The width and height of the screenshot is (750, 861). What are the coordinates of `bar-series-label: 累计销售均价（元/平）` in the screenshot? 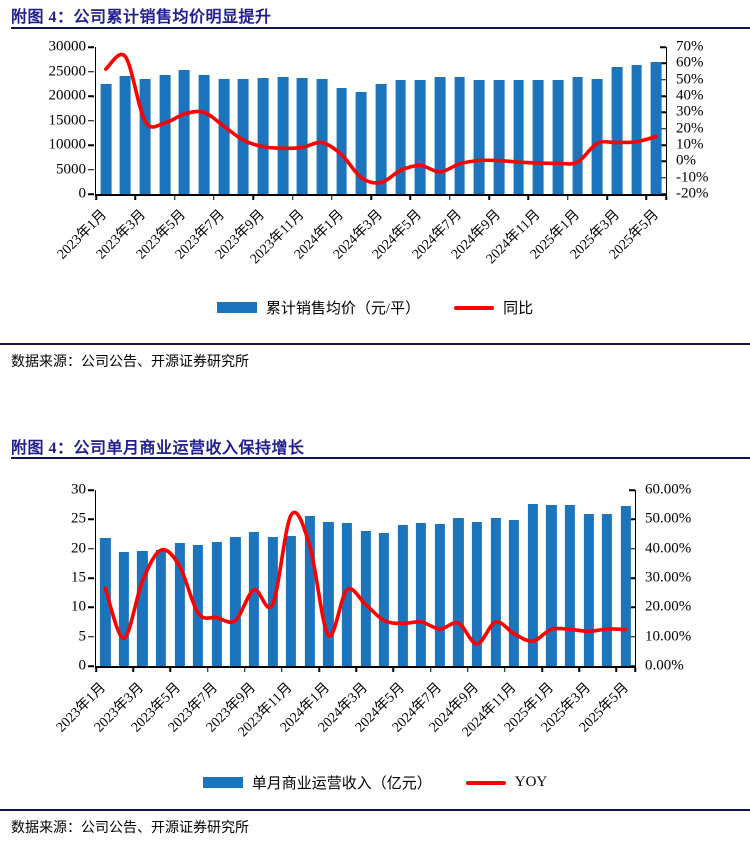 It's located at (343, 309).